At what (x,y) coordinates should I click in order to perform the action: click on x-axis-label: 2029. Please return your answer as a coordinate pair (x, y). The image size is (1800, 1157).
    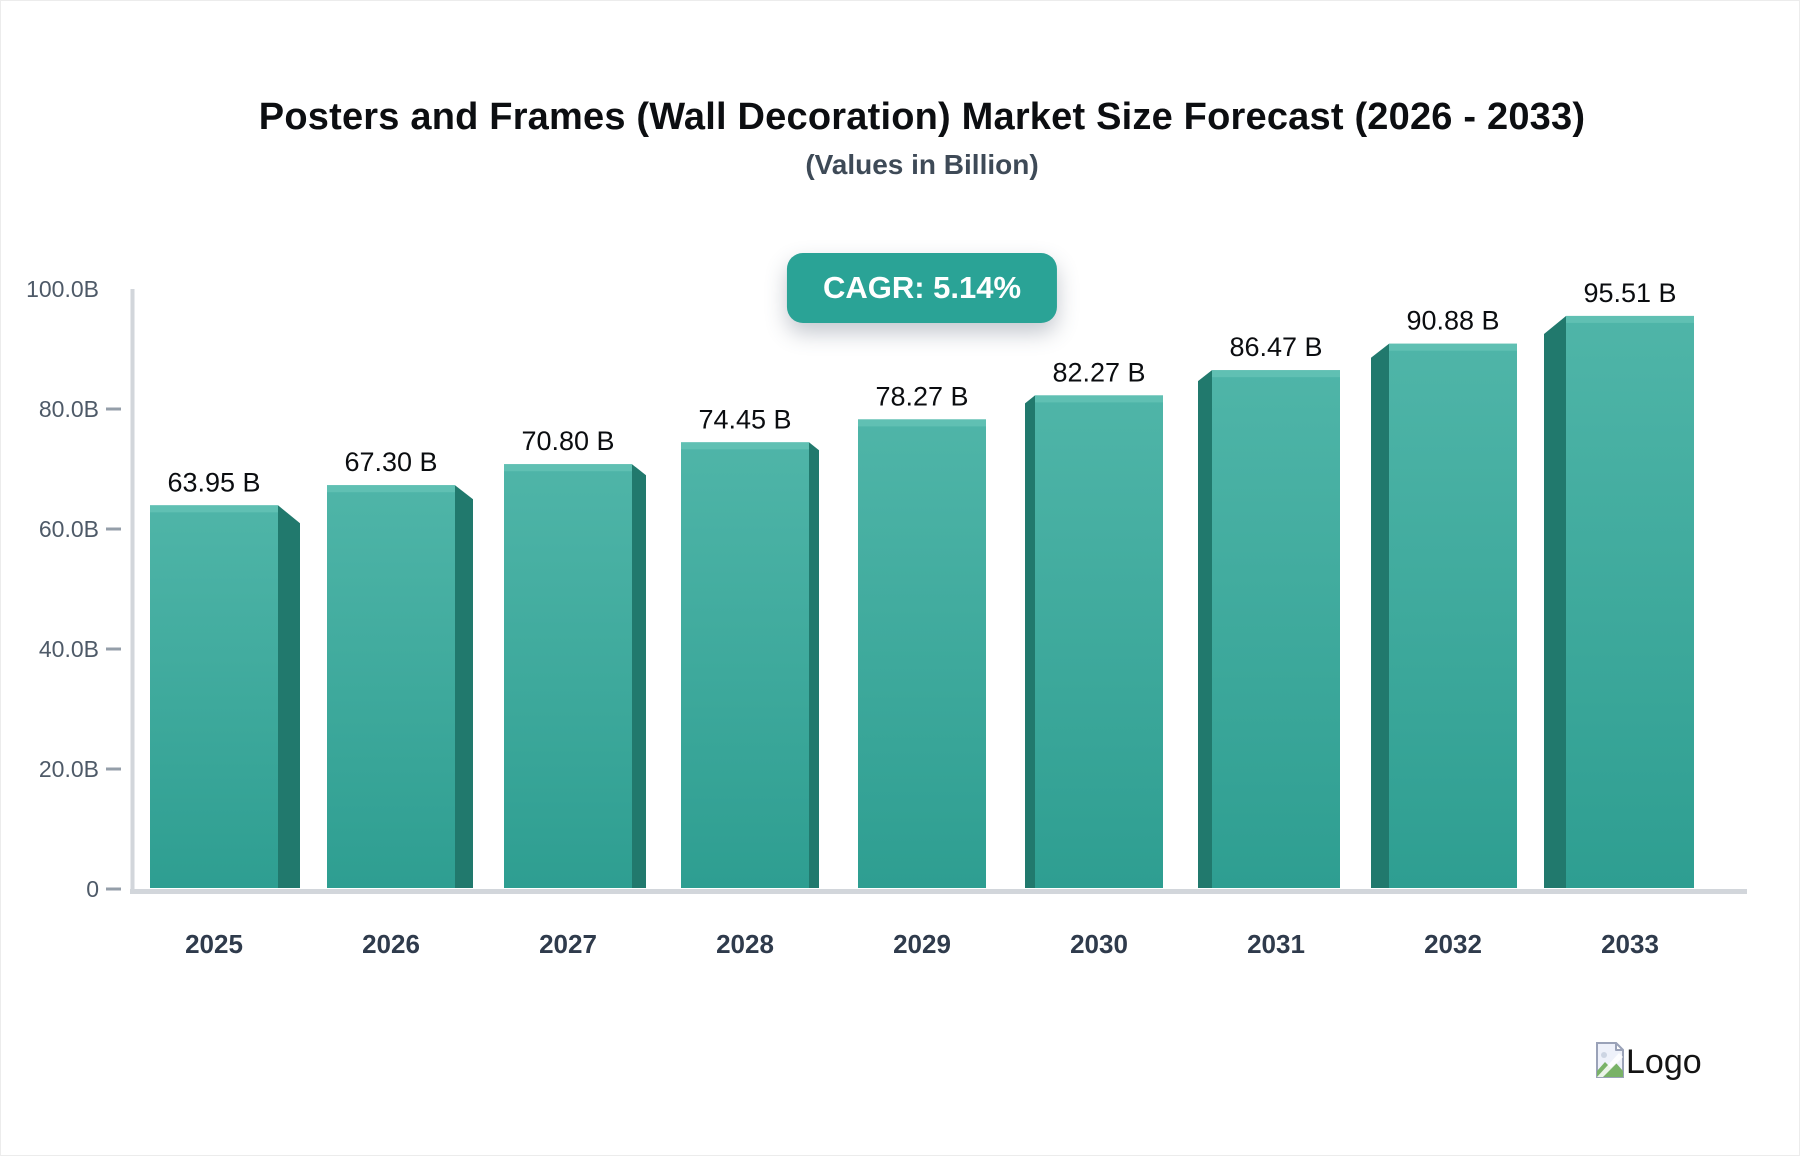
    Looking at the image, I should click on (922, 944).